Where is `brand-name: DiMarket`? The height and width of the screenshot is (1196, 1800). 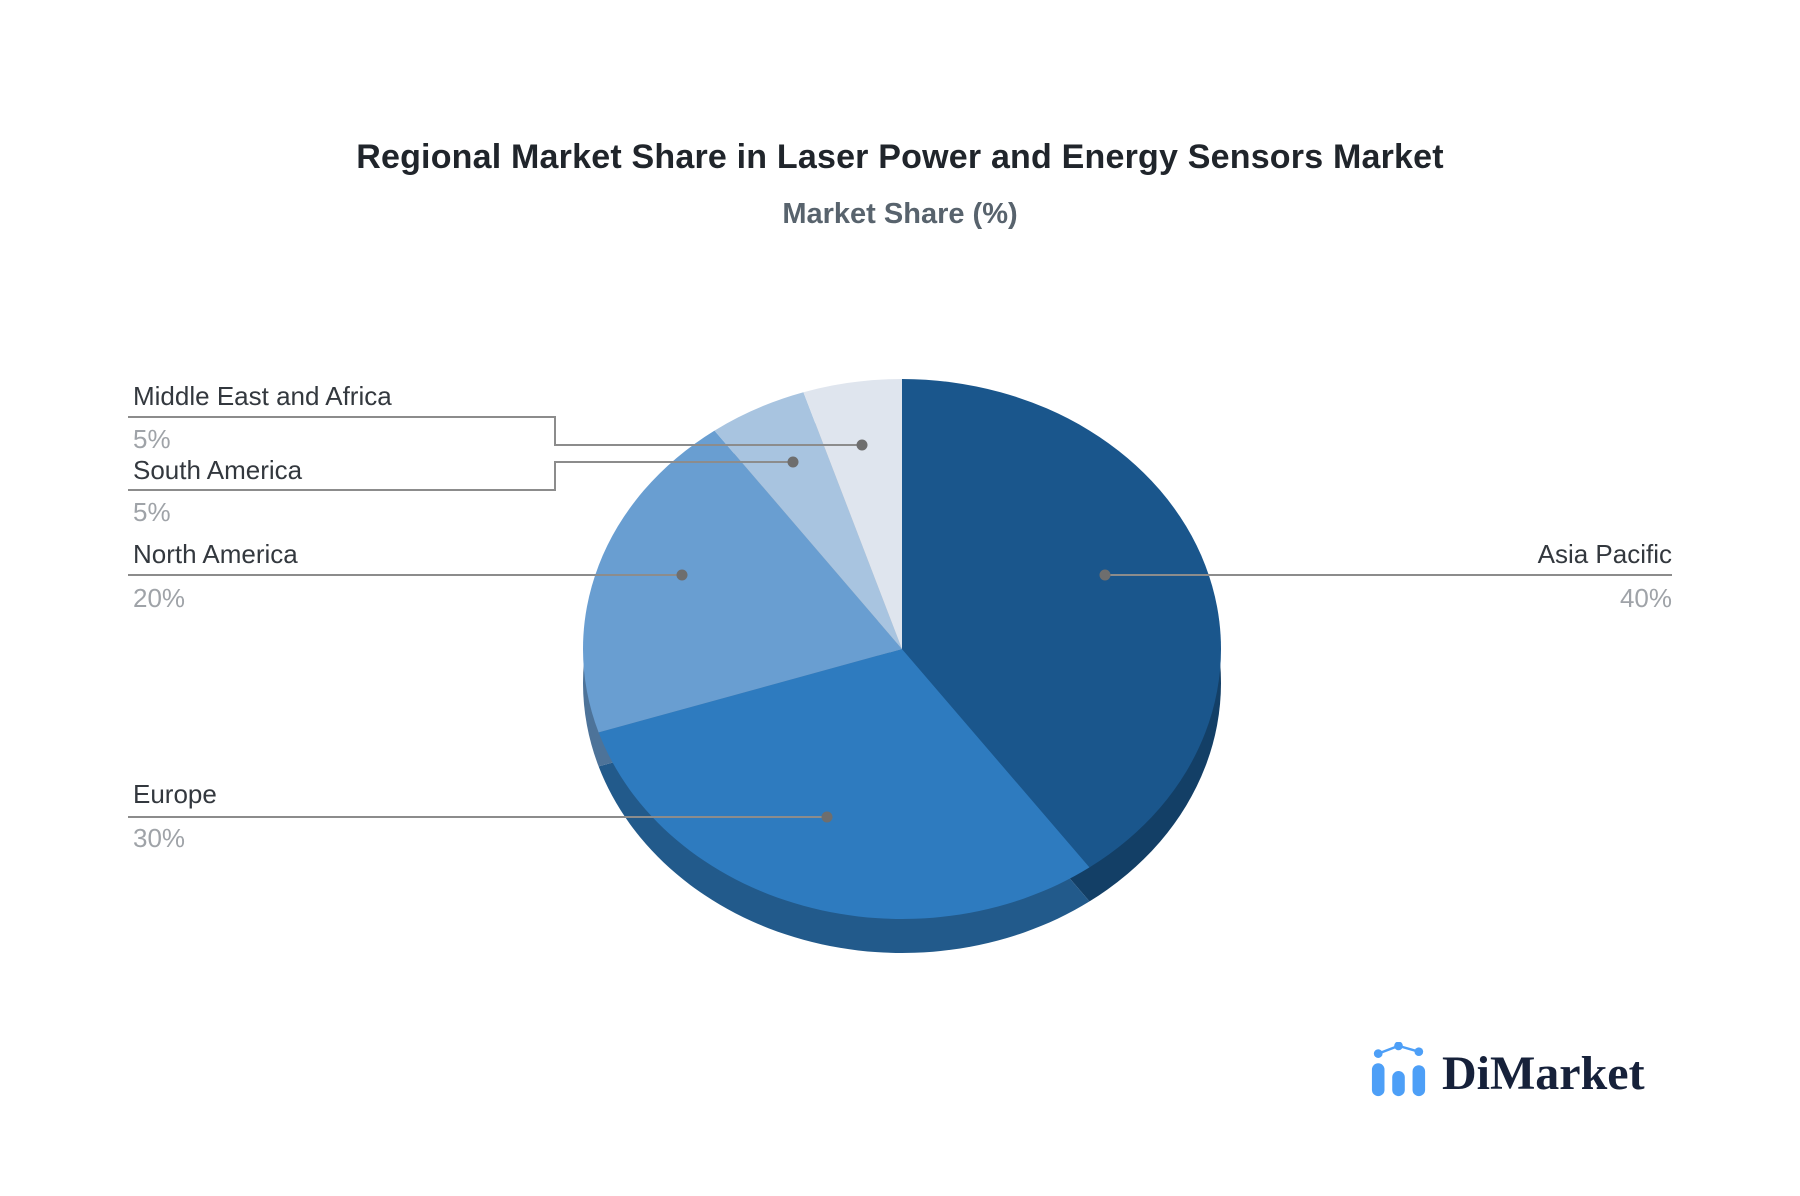 brand-name: DiMarket is located at coordinates (1543, 1073).